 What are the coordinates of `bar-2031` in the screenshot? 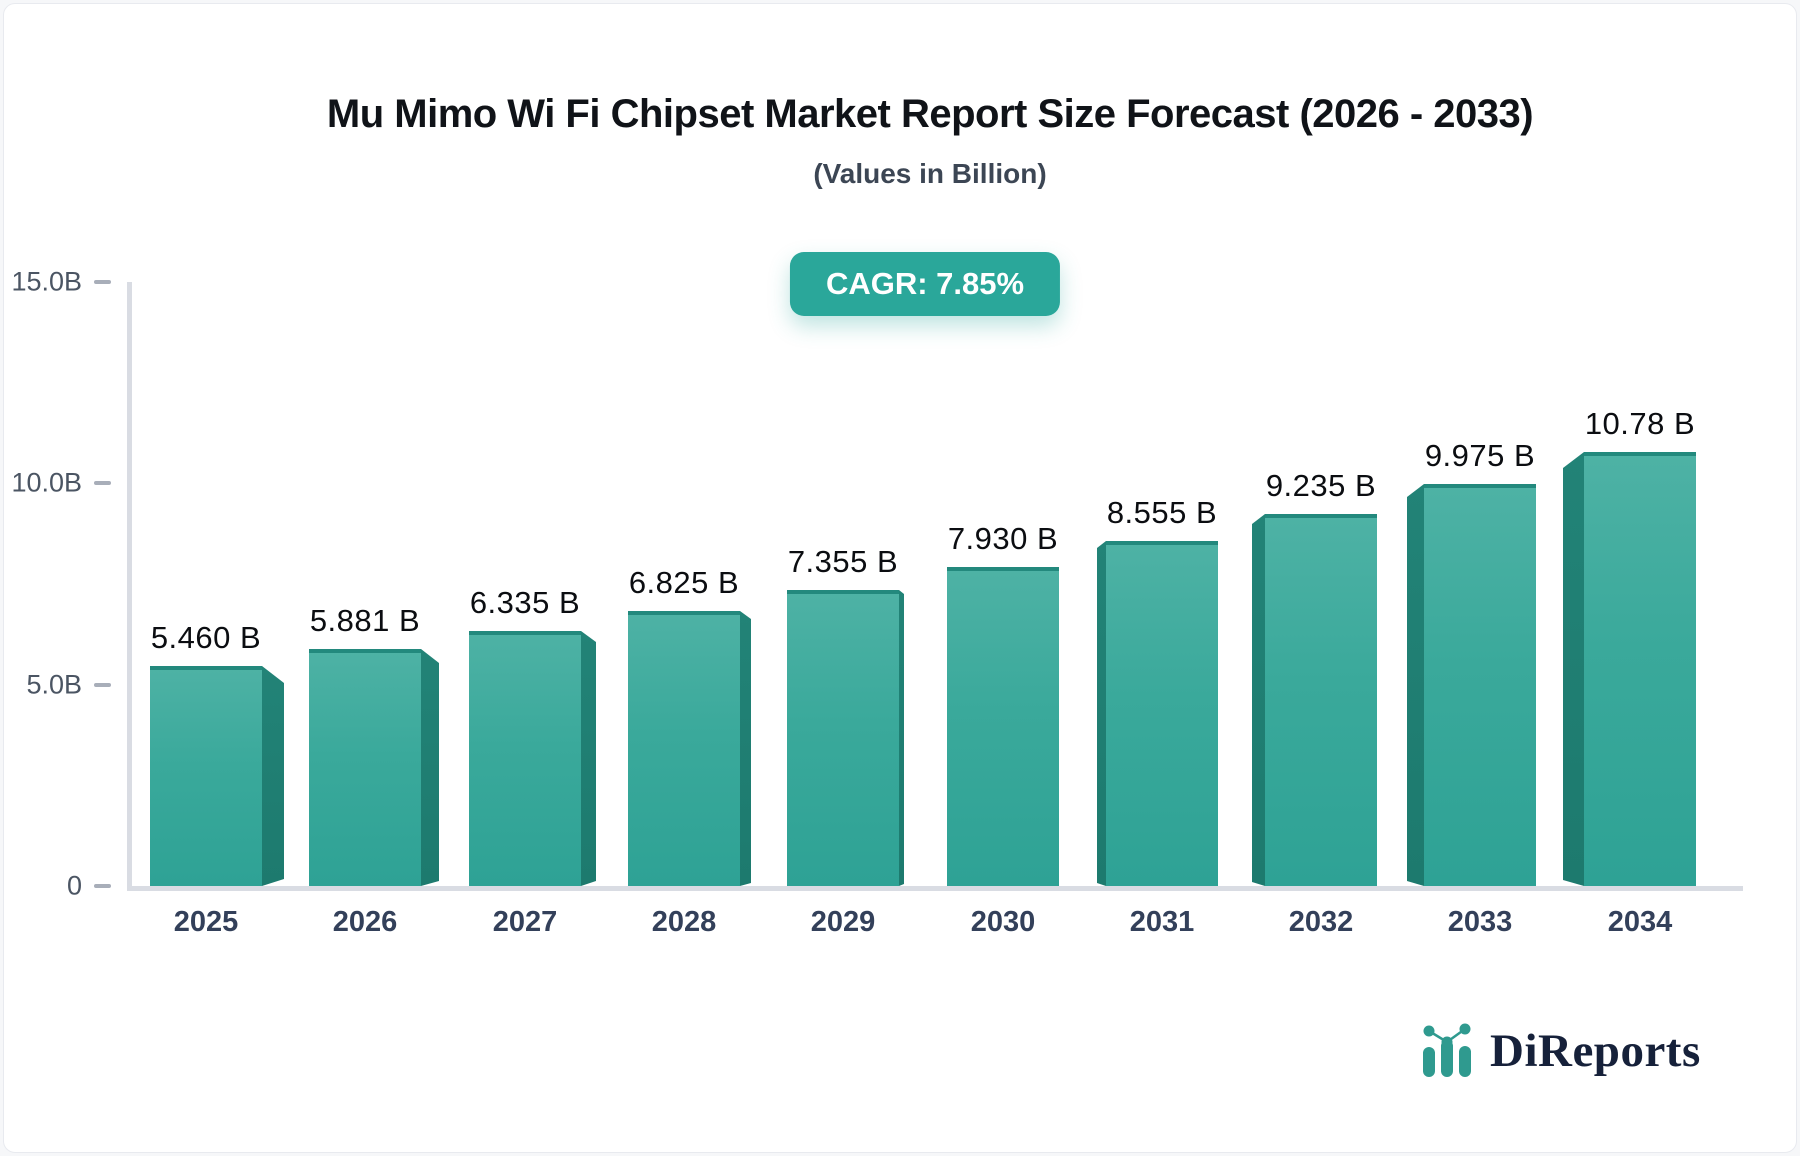 It's located at (1162, 713).